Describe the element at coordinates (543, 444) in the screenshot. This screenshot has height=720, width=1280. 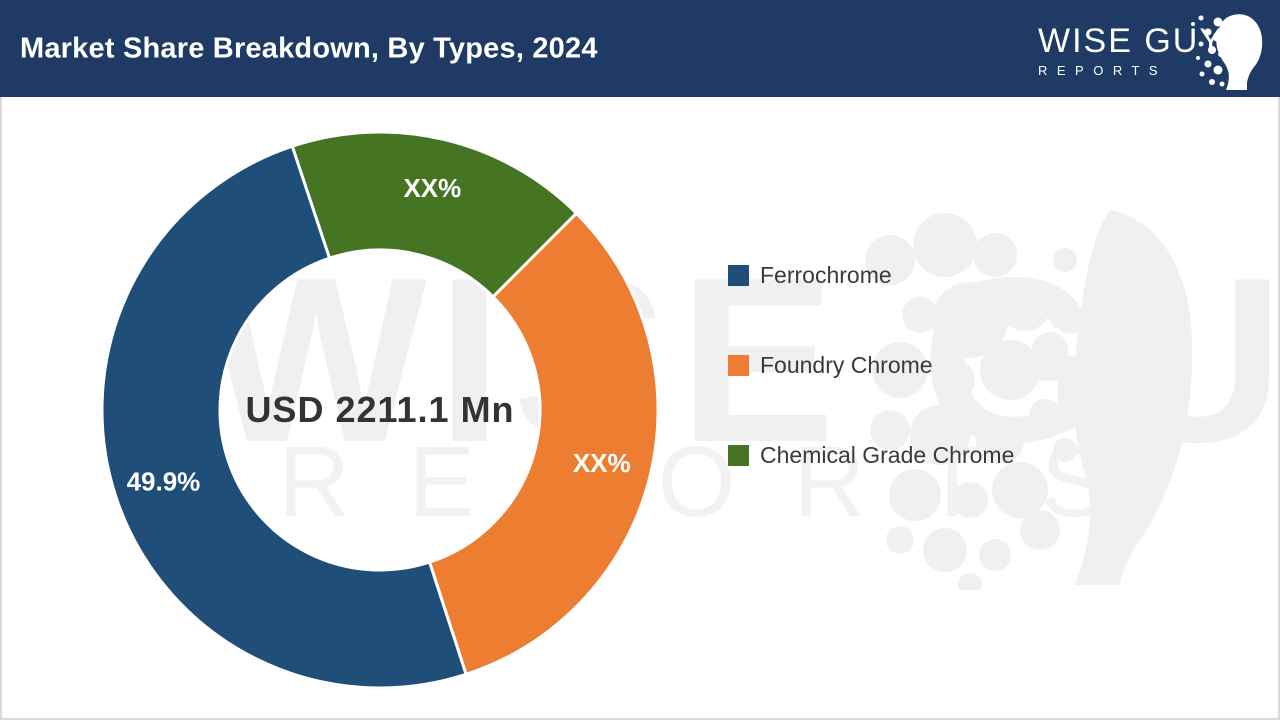
I see `slice-foundry-chrome` at that location.